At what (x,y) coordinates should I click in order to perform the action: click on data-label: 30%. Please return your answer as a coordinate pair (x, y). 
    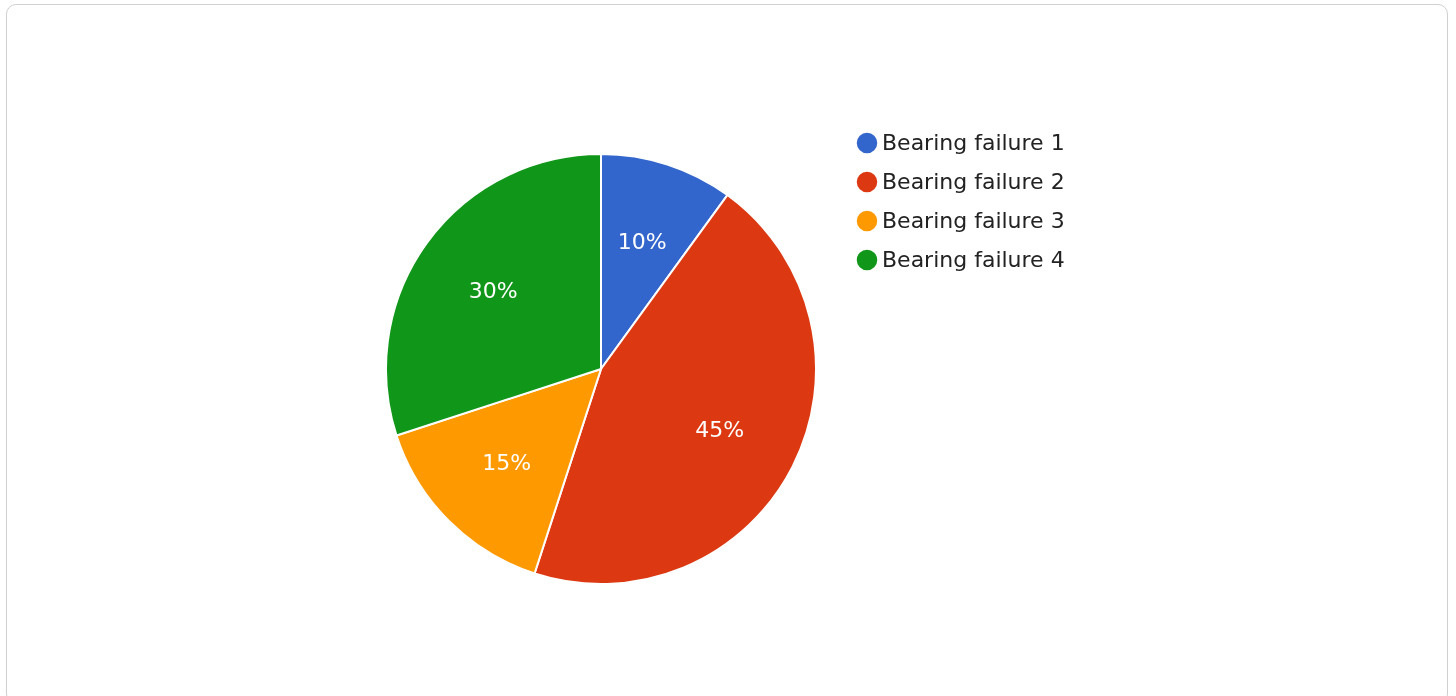
    Looking at the image, I should click on (493, 290).